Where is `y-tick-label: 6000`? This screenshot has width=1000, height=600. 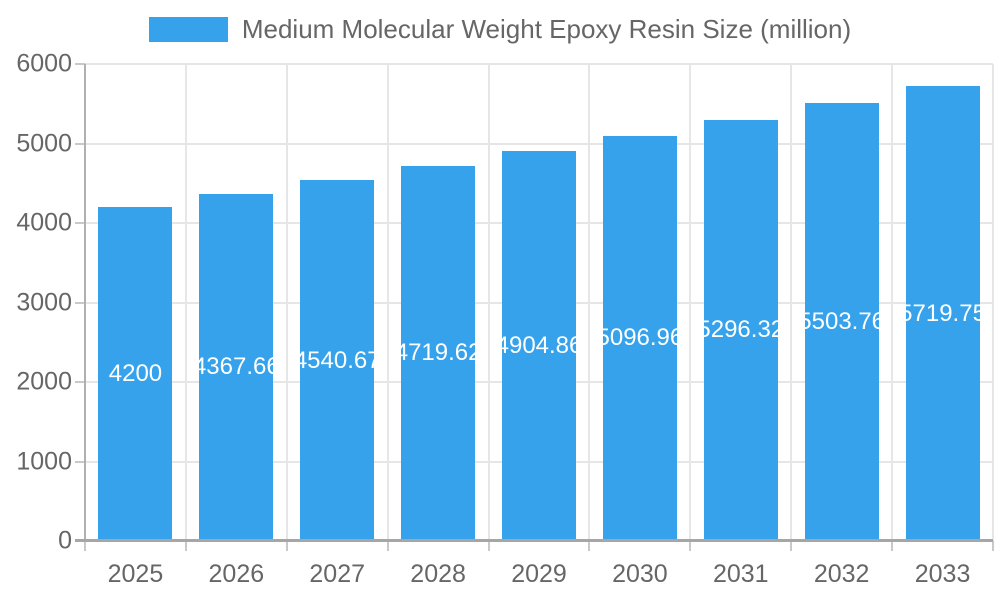 y-tick-label: 6000 is located at coordinates (44, 63).